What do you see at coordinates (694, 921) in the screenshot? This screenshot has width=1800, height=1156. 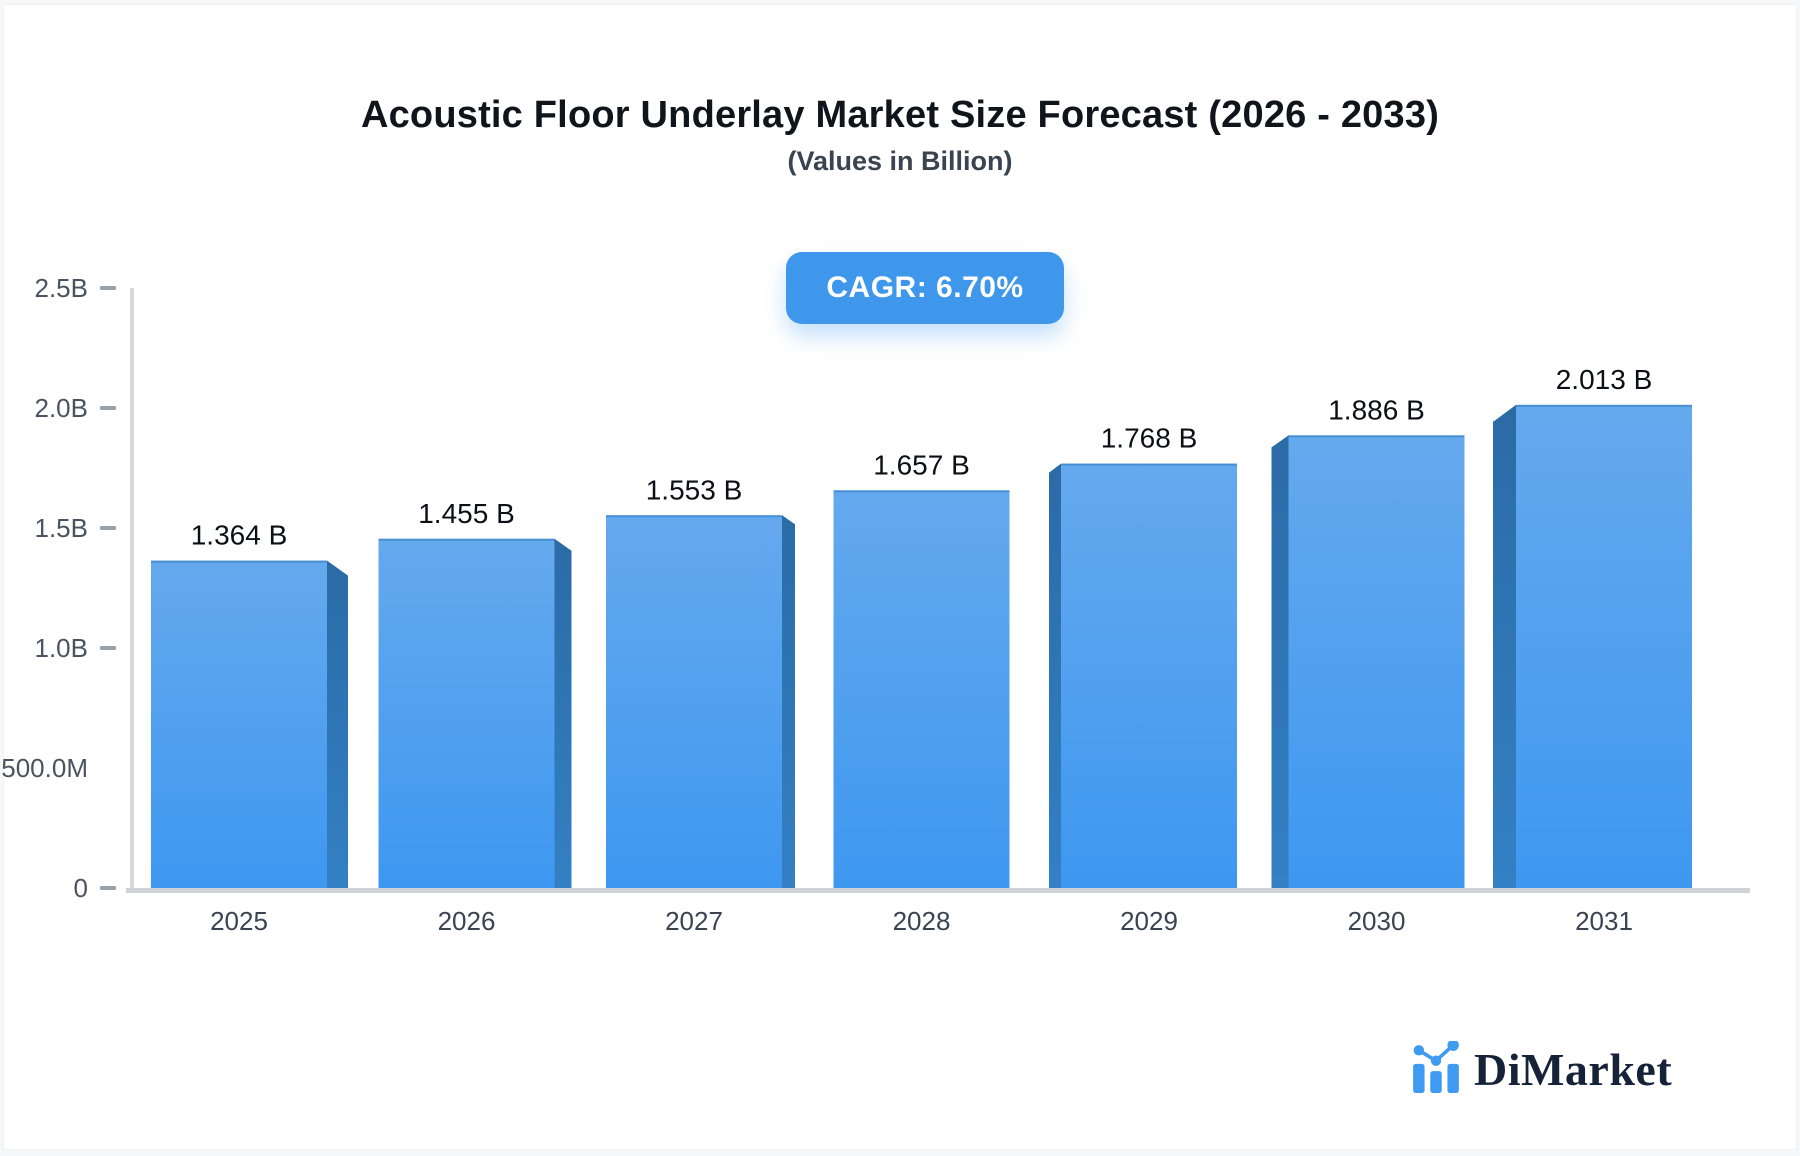 I see `x-axis-label: 2027` at bounding box center [694, 921].